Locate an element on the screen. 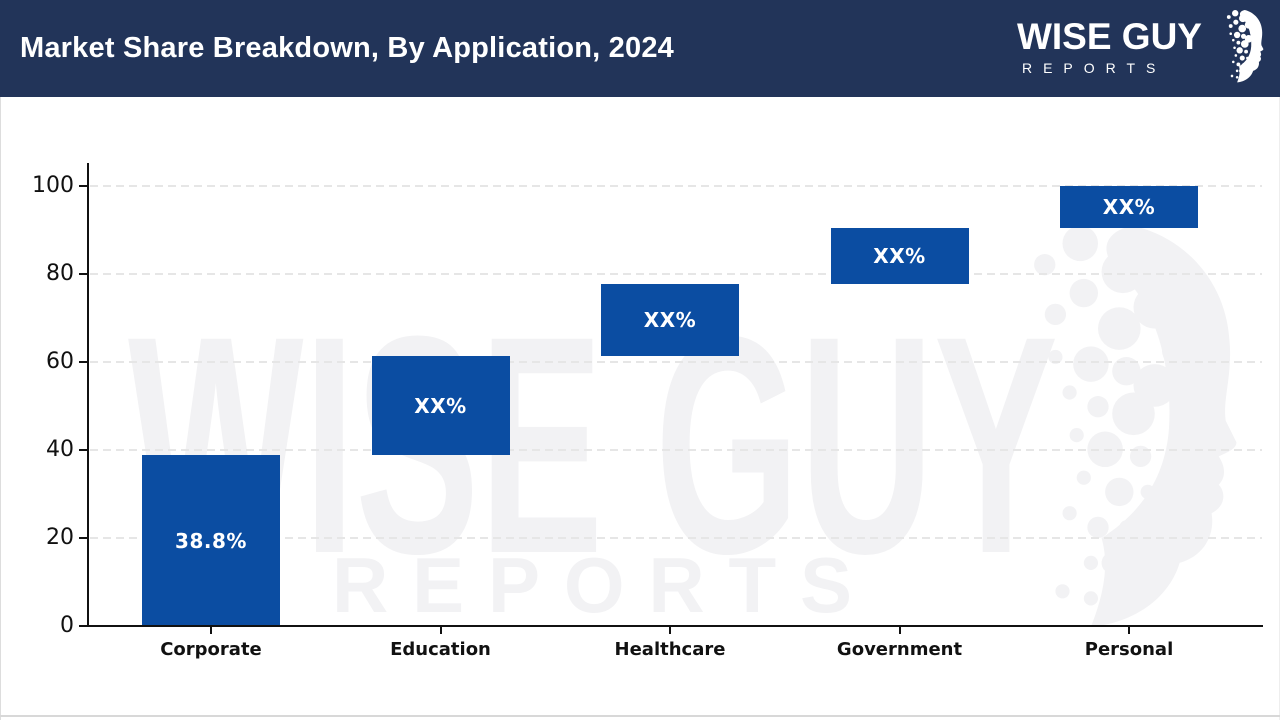 This screenshot has width=1280, height=720. x-tick-label: Healthcare is located at coordinates (670, 649).